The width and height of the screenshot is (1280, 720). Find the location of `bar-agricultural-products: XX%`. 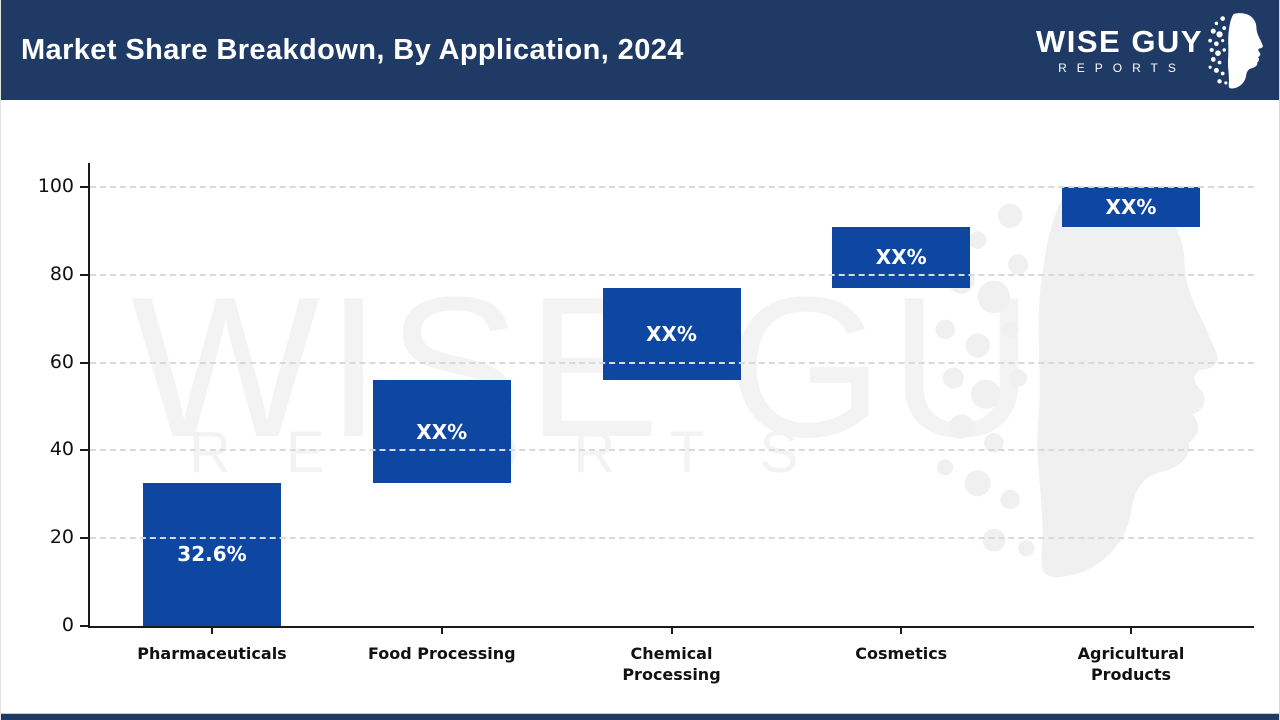

bar-agricultural-products: XX% is located at coordinates (1131, 207).